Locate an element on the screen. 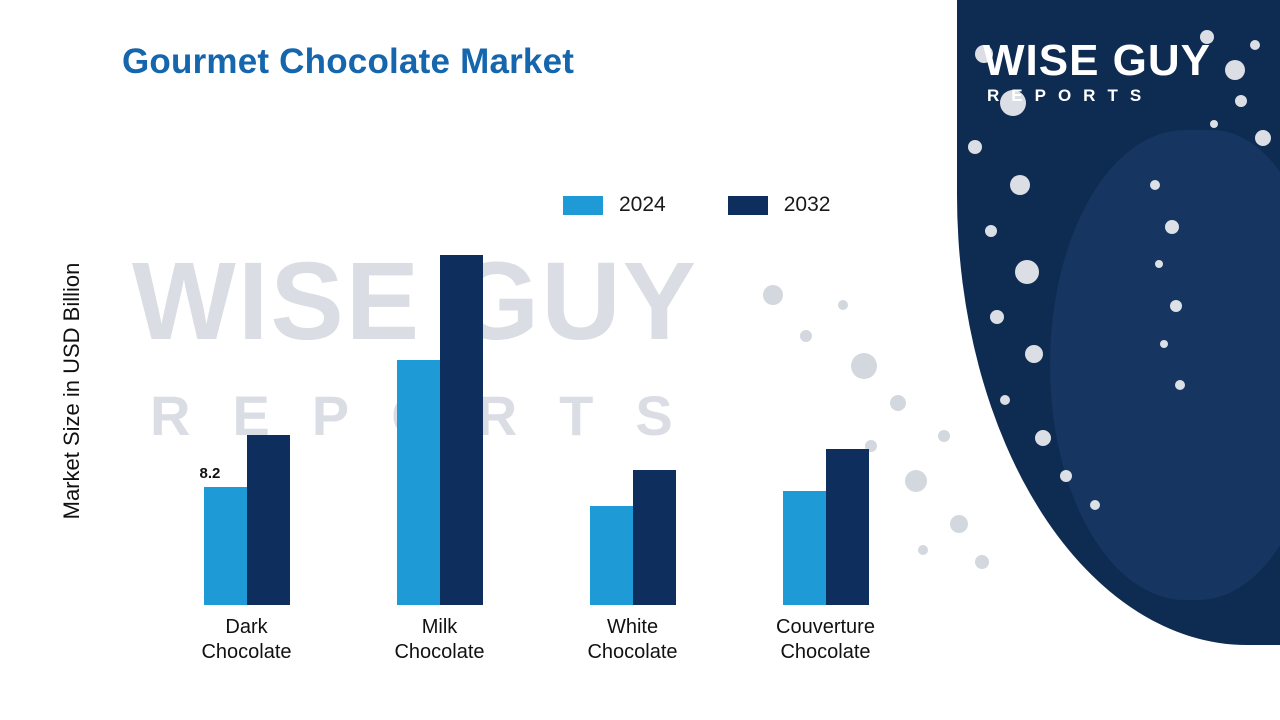 This screenshot has width=1280, height=720. bar-group-dark-chocolate: 8.2 Dark Chocolate is located at coordinates (246, 454).